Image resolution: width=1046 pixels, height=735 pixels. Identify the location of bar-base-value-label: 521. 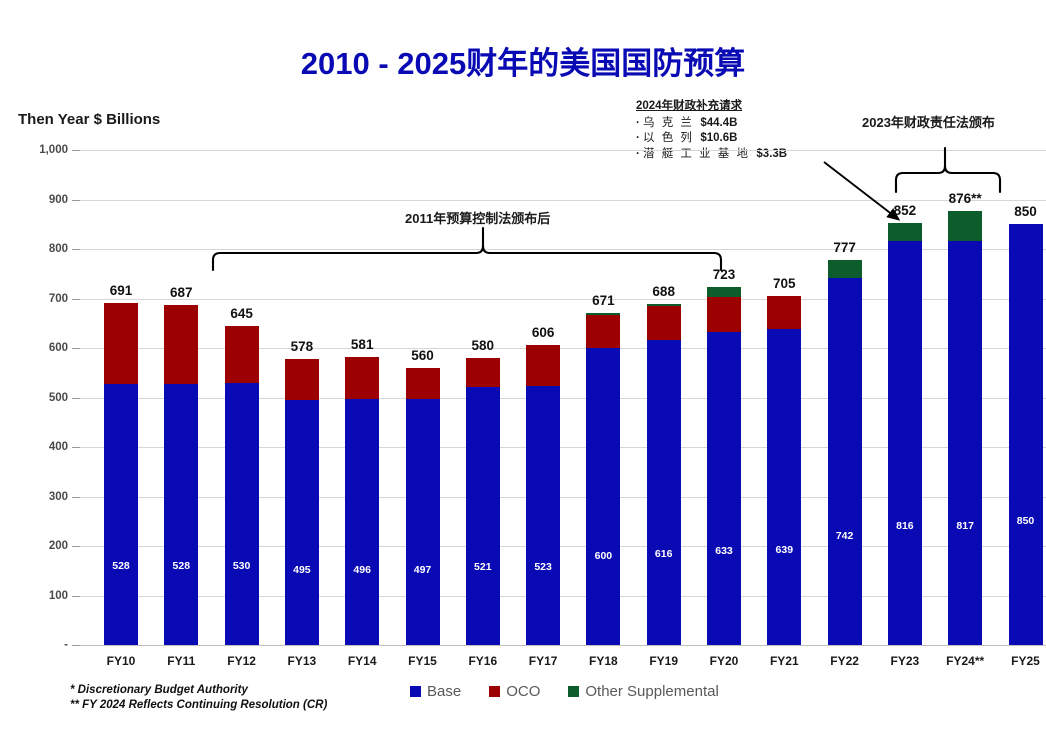
(483, 566).